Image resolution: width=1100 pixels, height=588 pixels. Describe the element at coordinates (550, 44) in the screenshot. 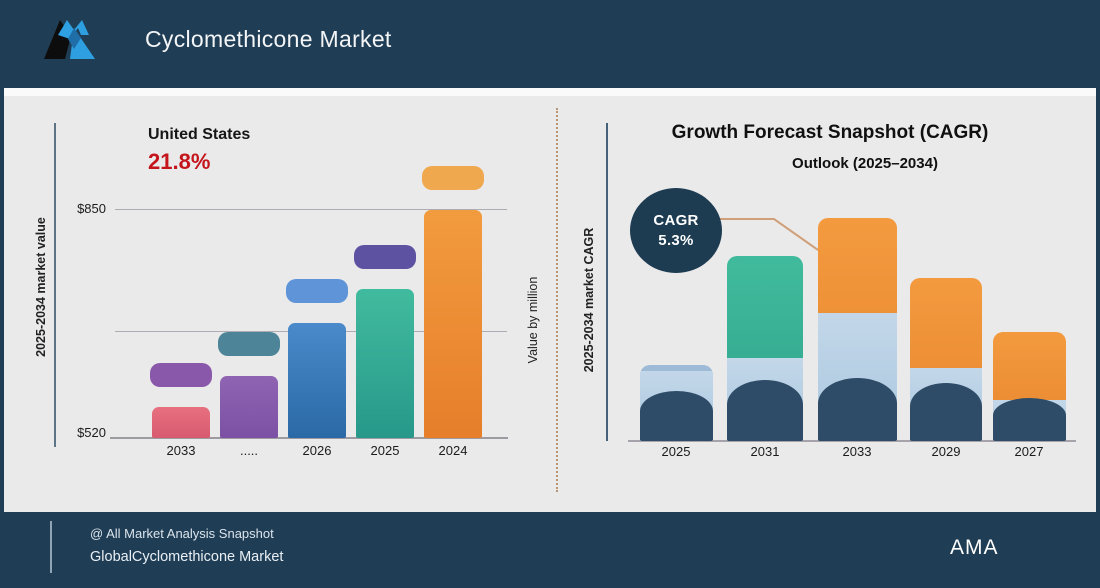

I see `header-band: Cyclomethicone Market` at that location.